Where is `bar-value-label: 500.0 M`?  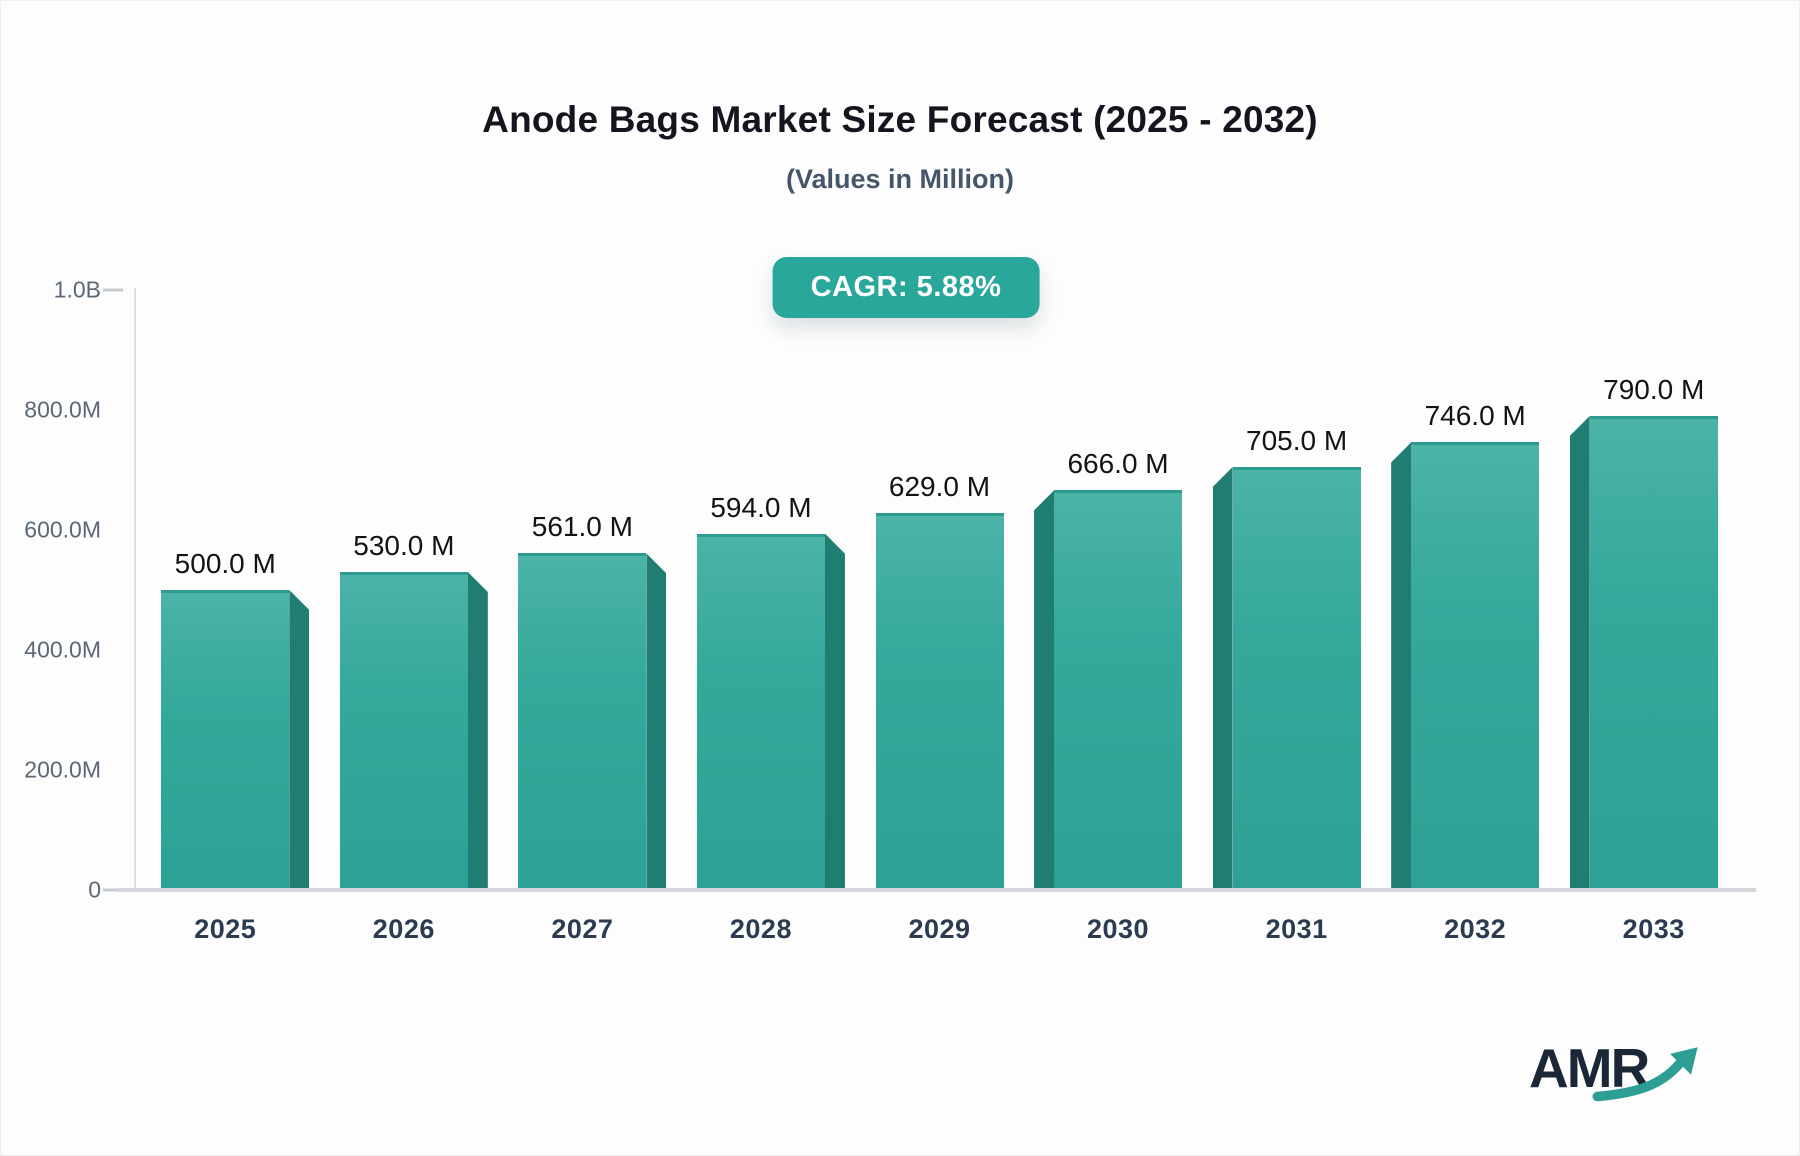 bar-value-label: 500.0 M is located at coordinates (225, 563).